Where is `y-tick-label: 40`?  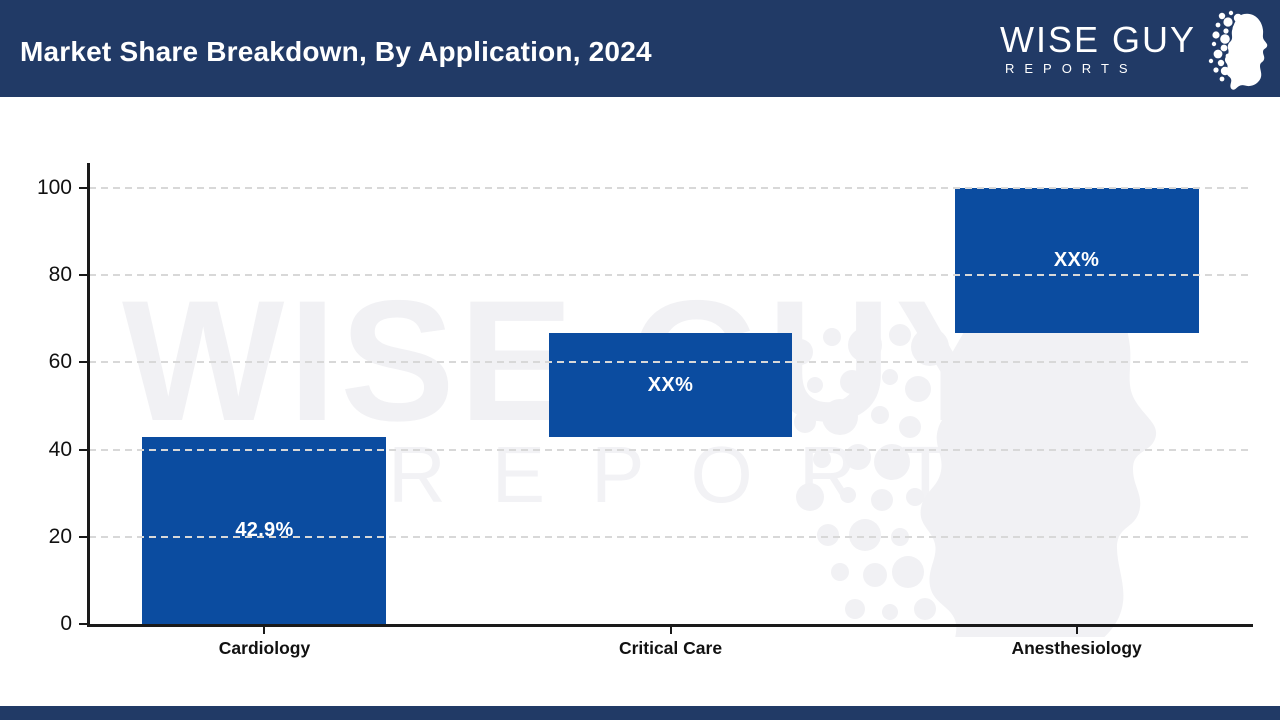 y-tick-label: 40 is located at coordinates (60, 449).